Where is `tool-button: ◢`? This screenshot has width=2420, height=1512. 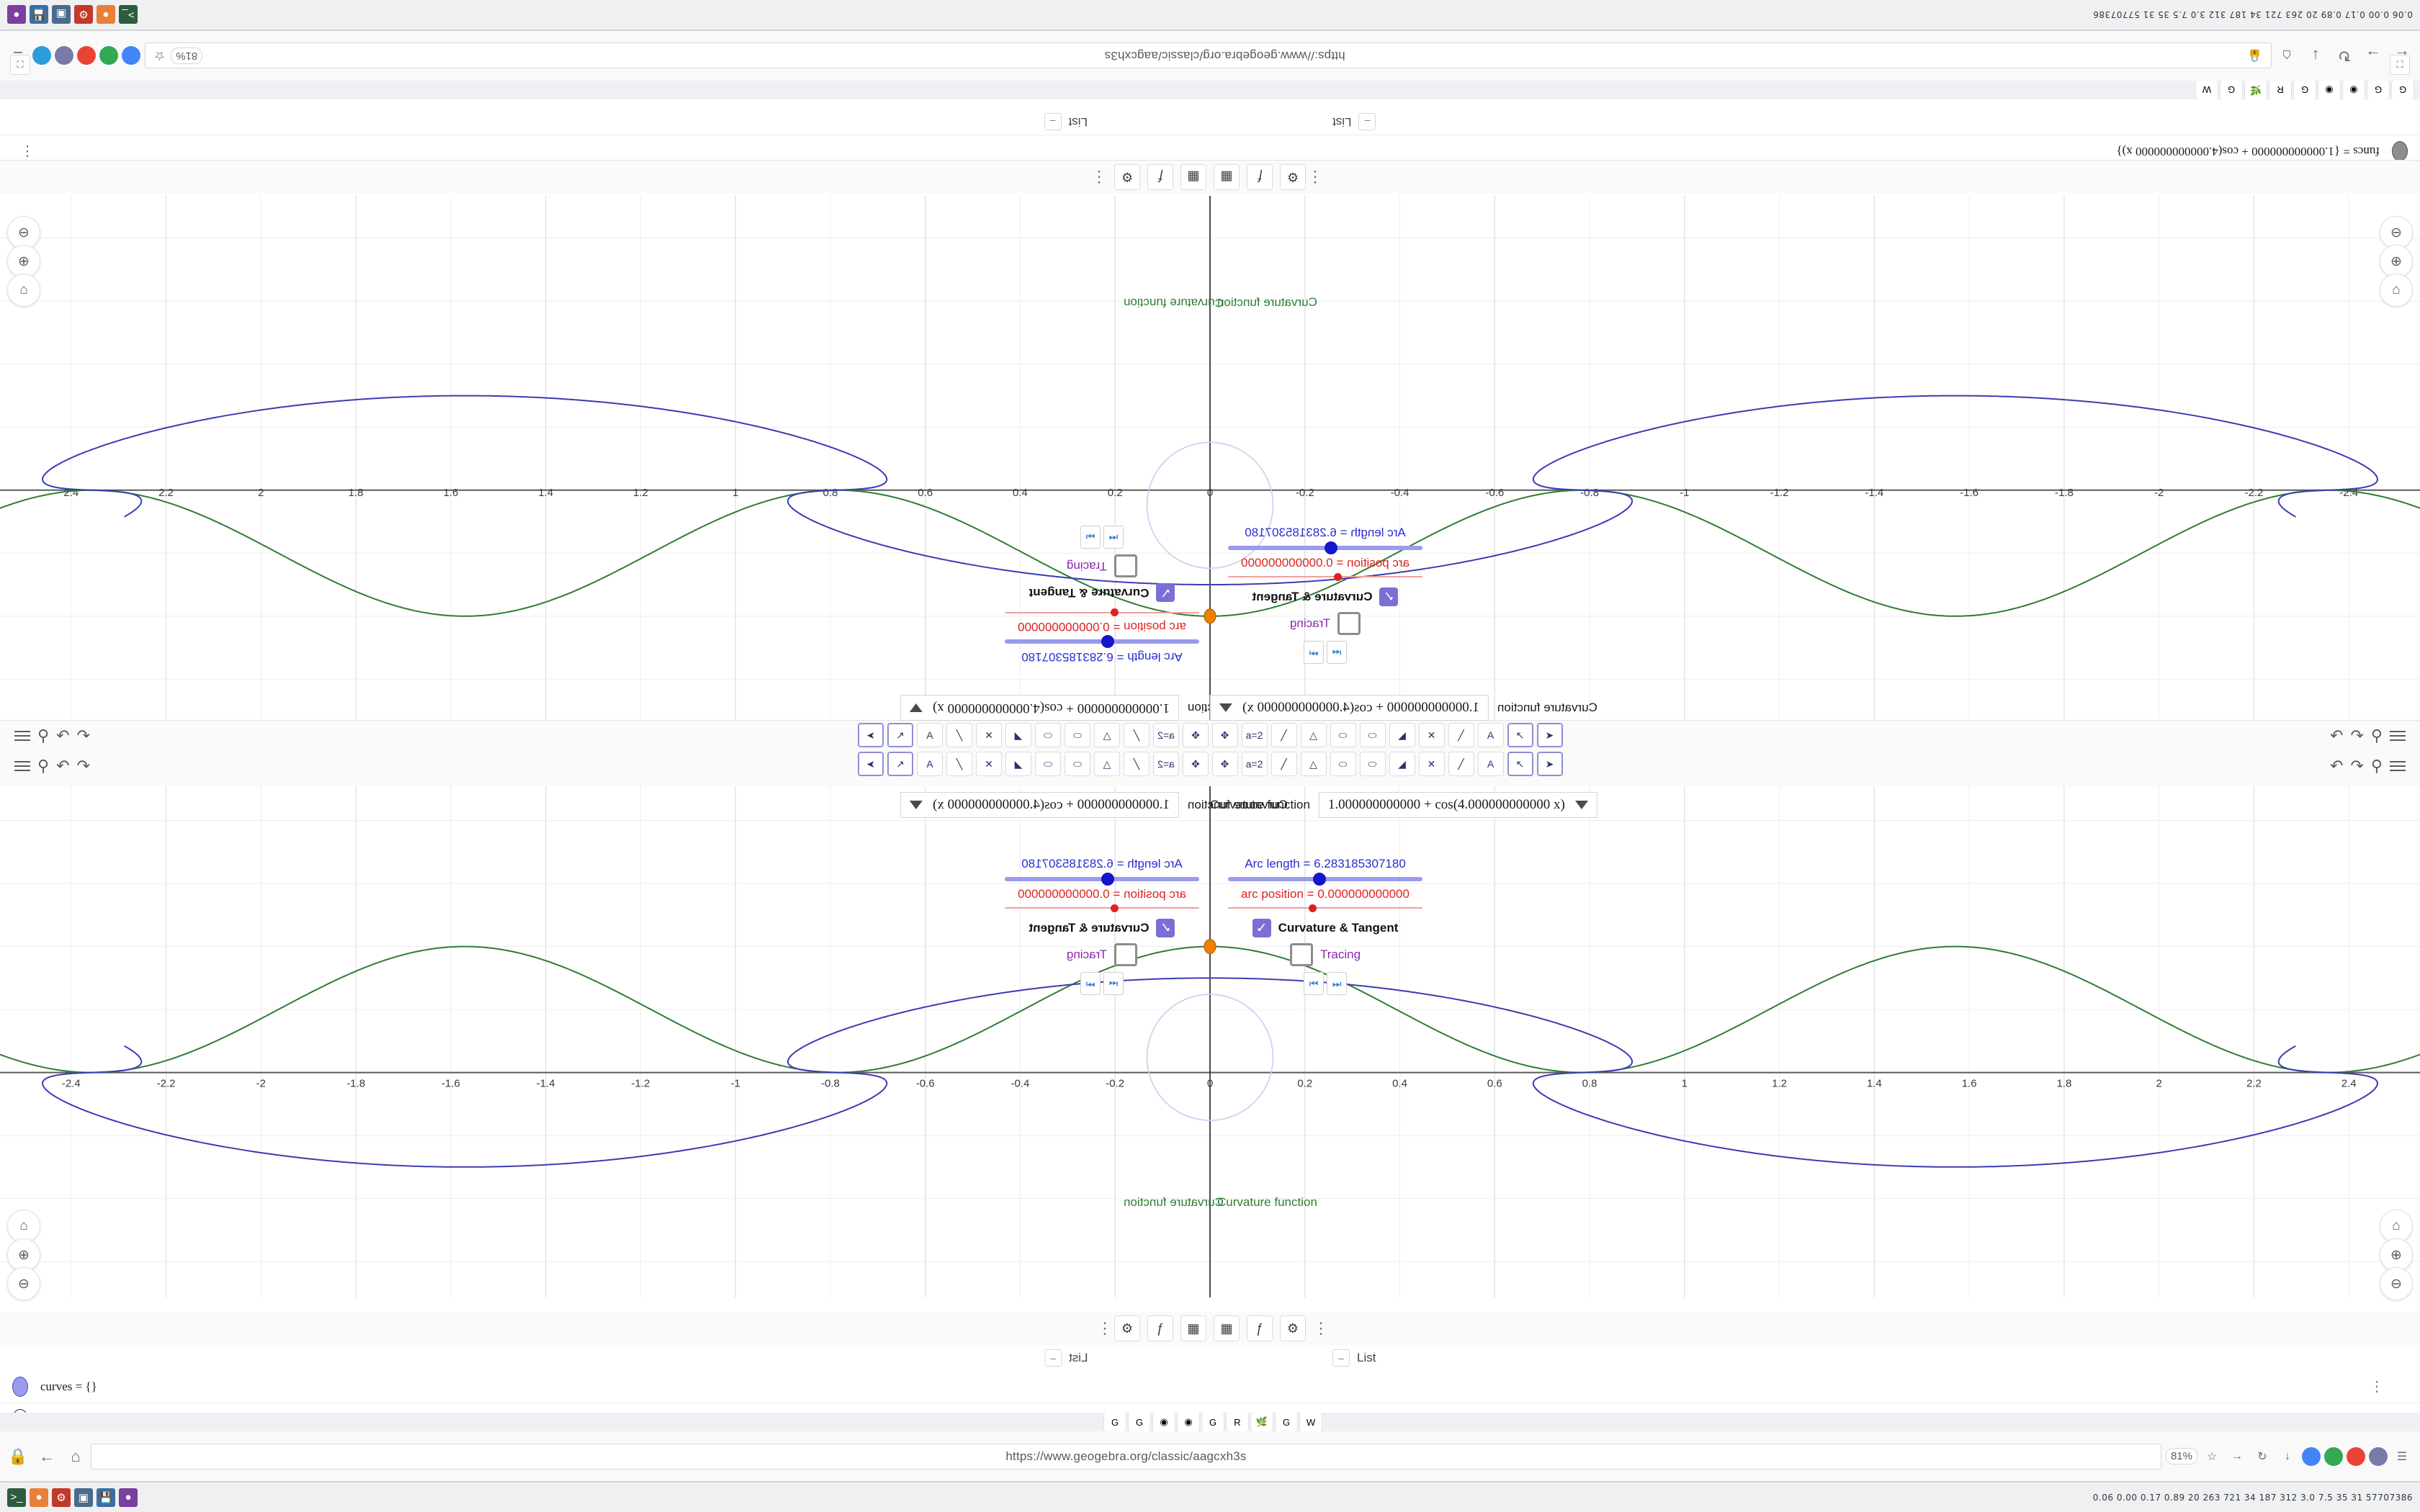
tool-button: ◢ is located at coordinates (1402, 735).